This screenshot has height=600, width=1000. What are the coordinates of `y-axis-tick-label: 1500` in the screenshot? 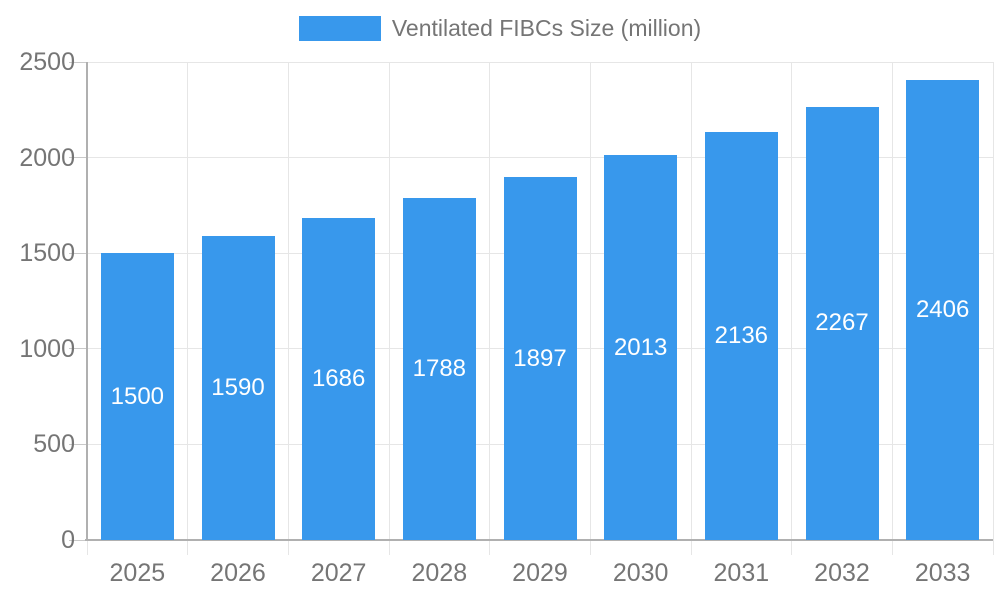 It's located at (47, 253).